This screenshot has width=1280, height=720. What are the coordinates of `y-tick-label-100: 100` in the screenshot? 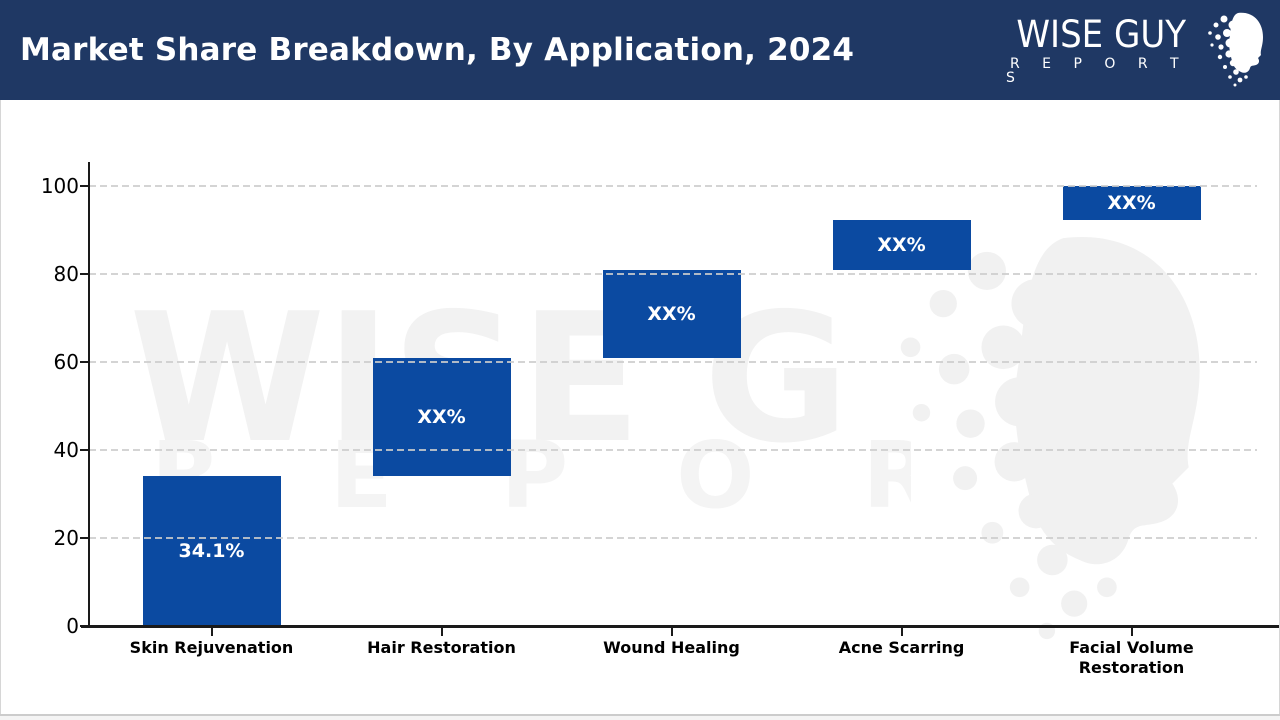 It's located at (59, 186).